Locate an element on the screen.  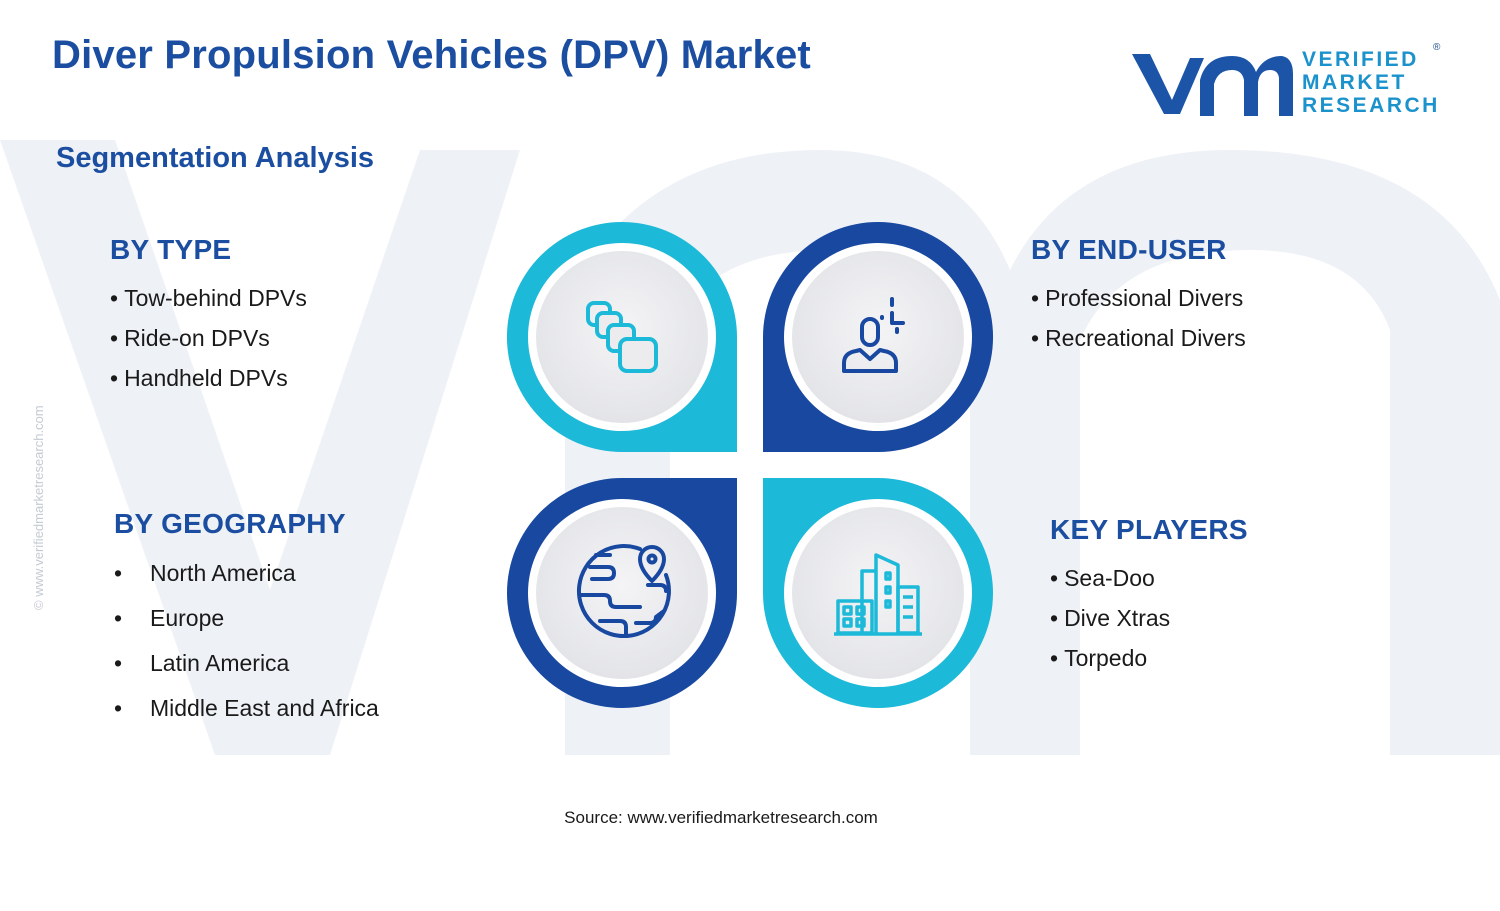
logo-line-market: MARKET is located at coordinates (1354, 82).